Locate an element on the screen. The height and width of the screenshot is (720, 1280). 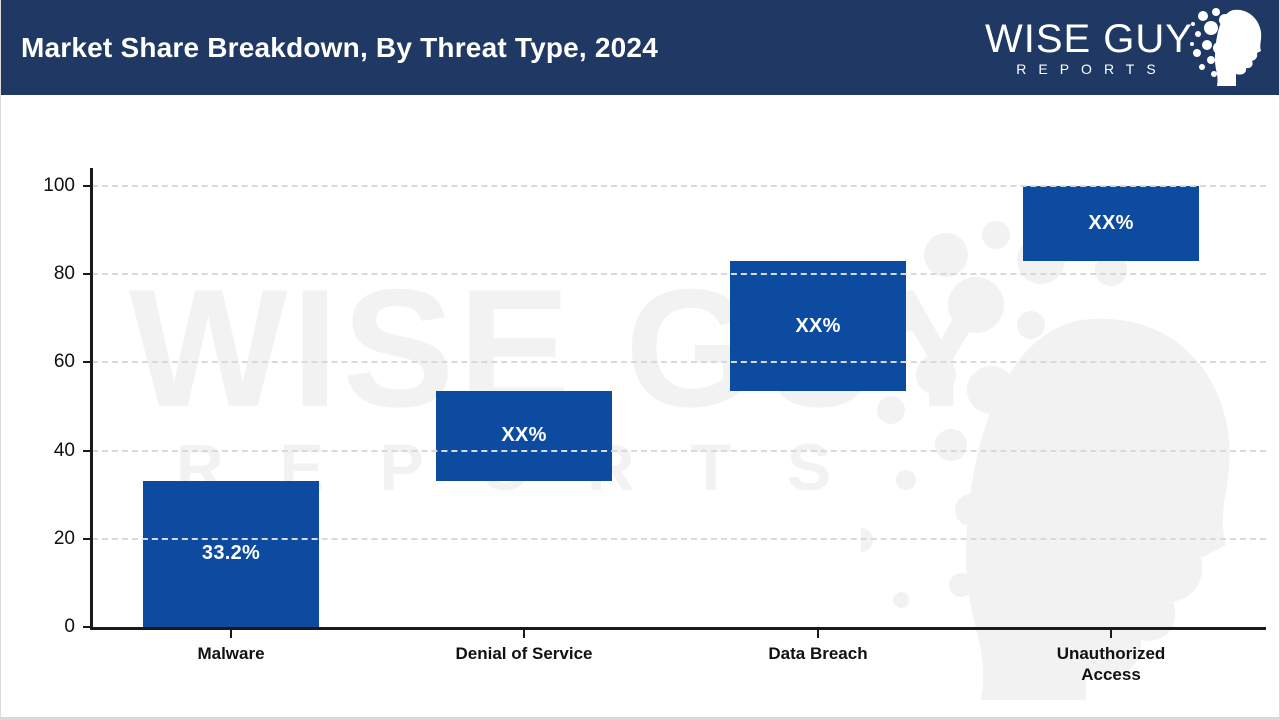
bar-value-label: 33.2% is located at coordinates (231, 553).